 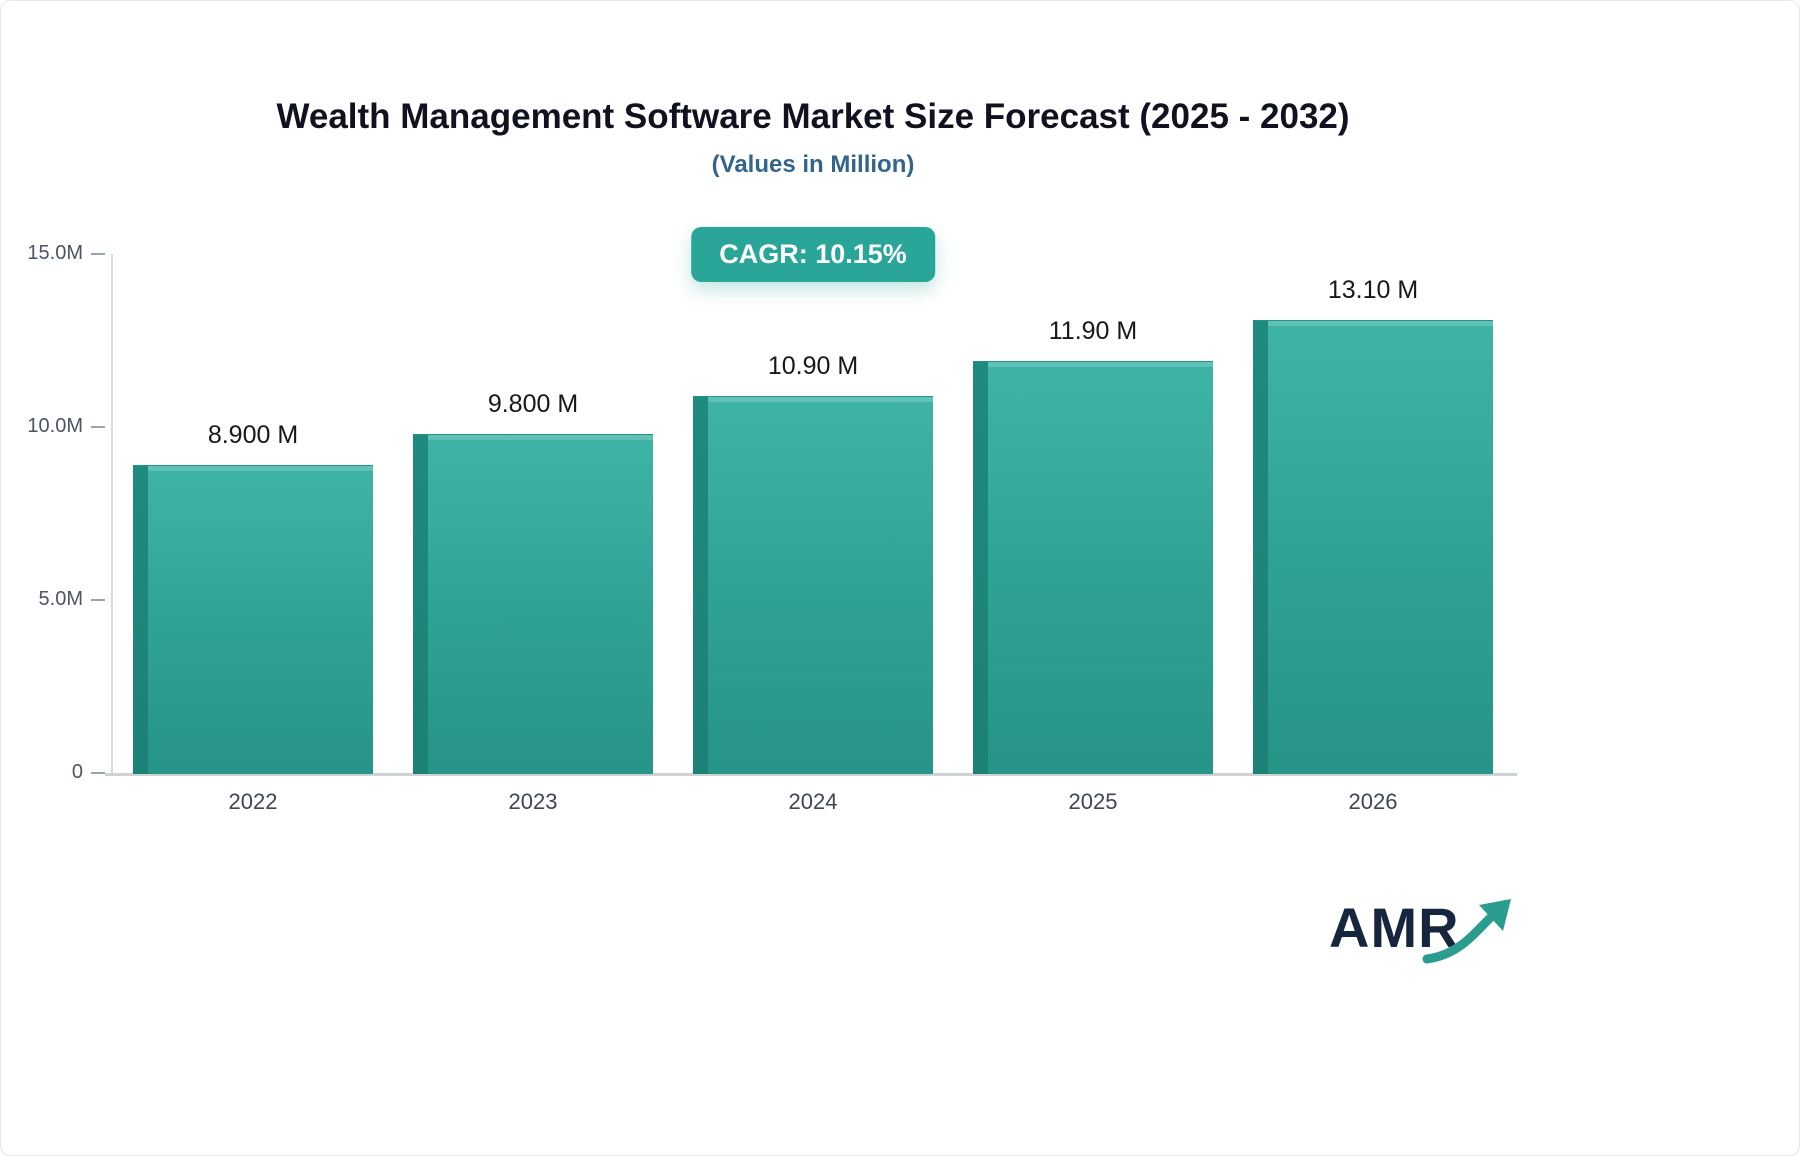 What do you see at coordinates (253, 435) in the screenshot?
I see `bar-value-label: 8.900 M` at bounding box center [253, 435].